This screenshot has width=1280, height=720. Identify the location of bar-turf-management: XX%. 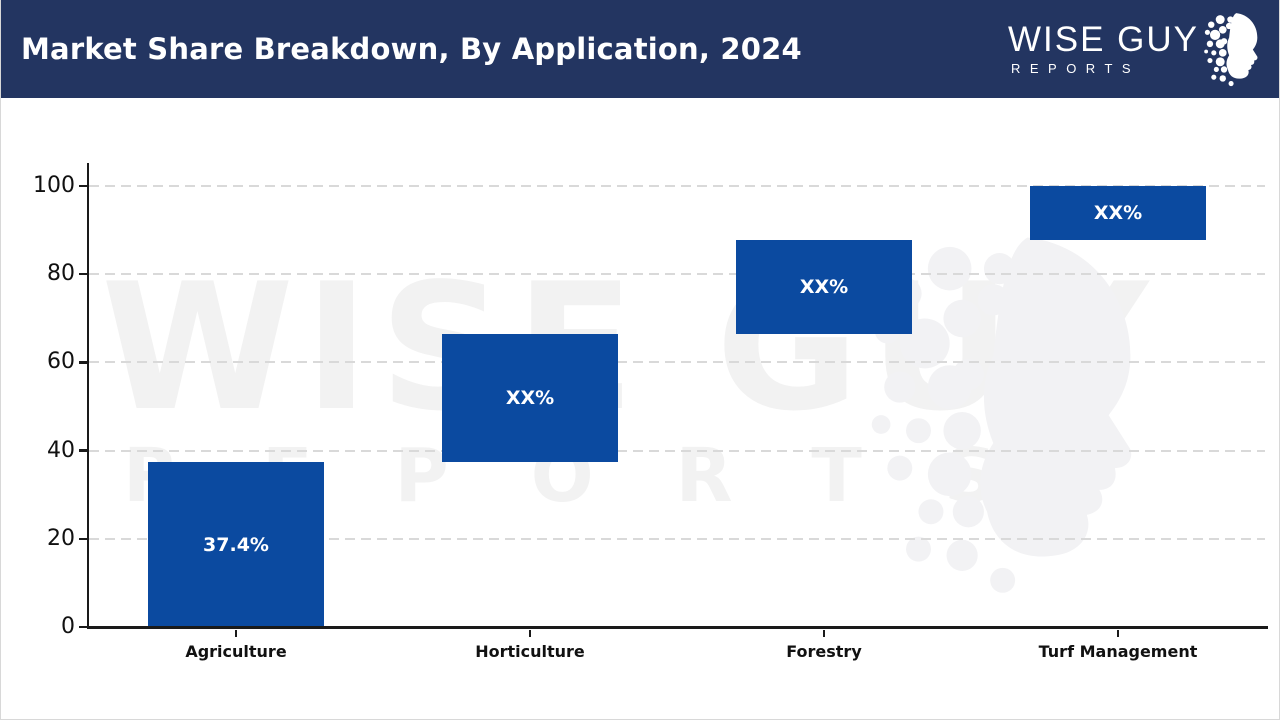
(1118, 213).